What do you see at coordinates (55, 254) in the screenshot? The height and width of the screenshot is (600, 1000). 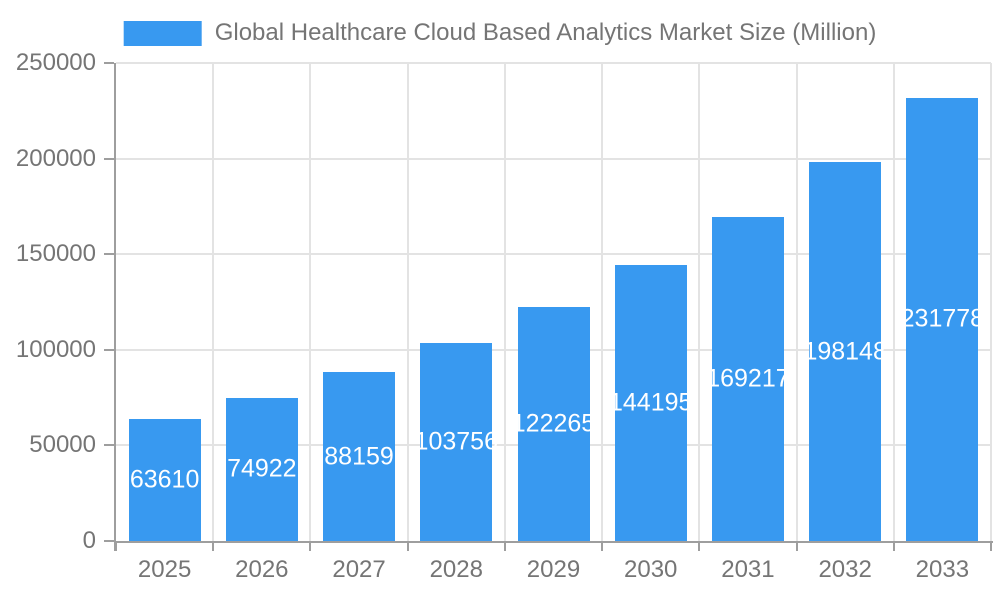 I see `y-tick-label: 150000` at bounding box center [55, 254].